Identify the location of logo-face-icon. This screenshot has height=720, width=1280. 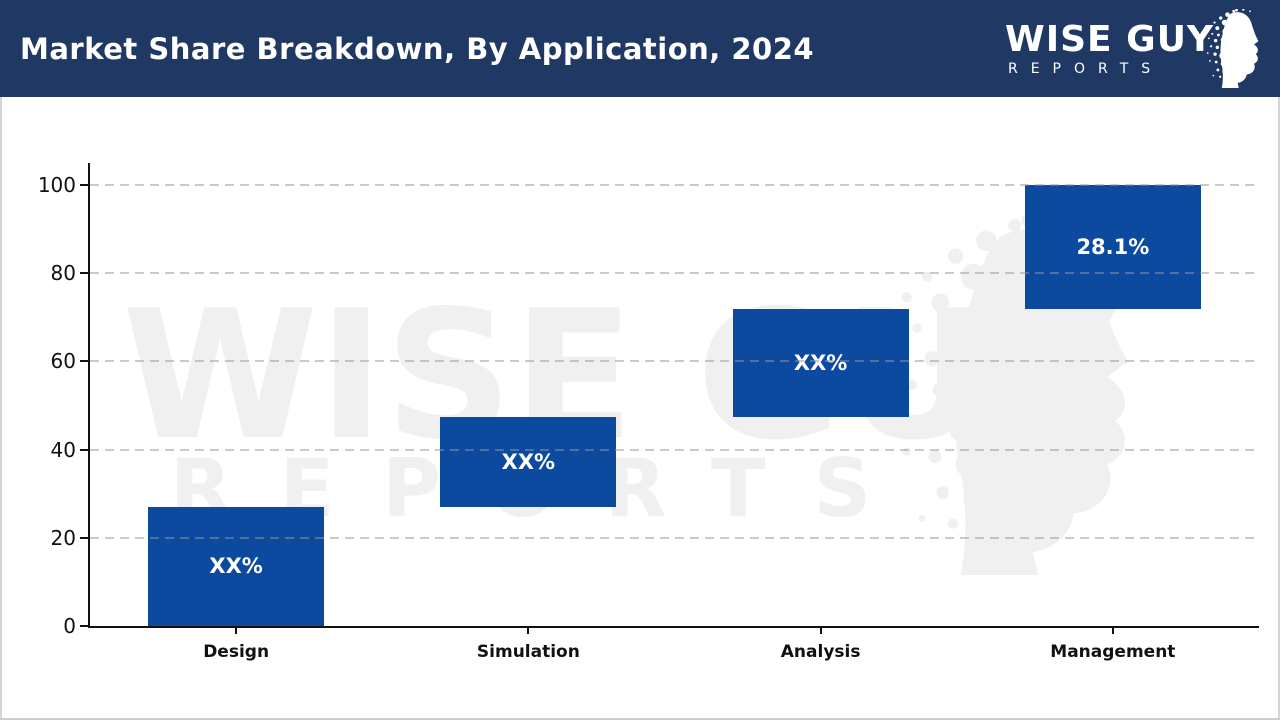
(1232, 48).